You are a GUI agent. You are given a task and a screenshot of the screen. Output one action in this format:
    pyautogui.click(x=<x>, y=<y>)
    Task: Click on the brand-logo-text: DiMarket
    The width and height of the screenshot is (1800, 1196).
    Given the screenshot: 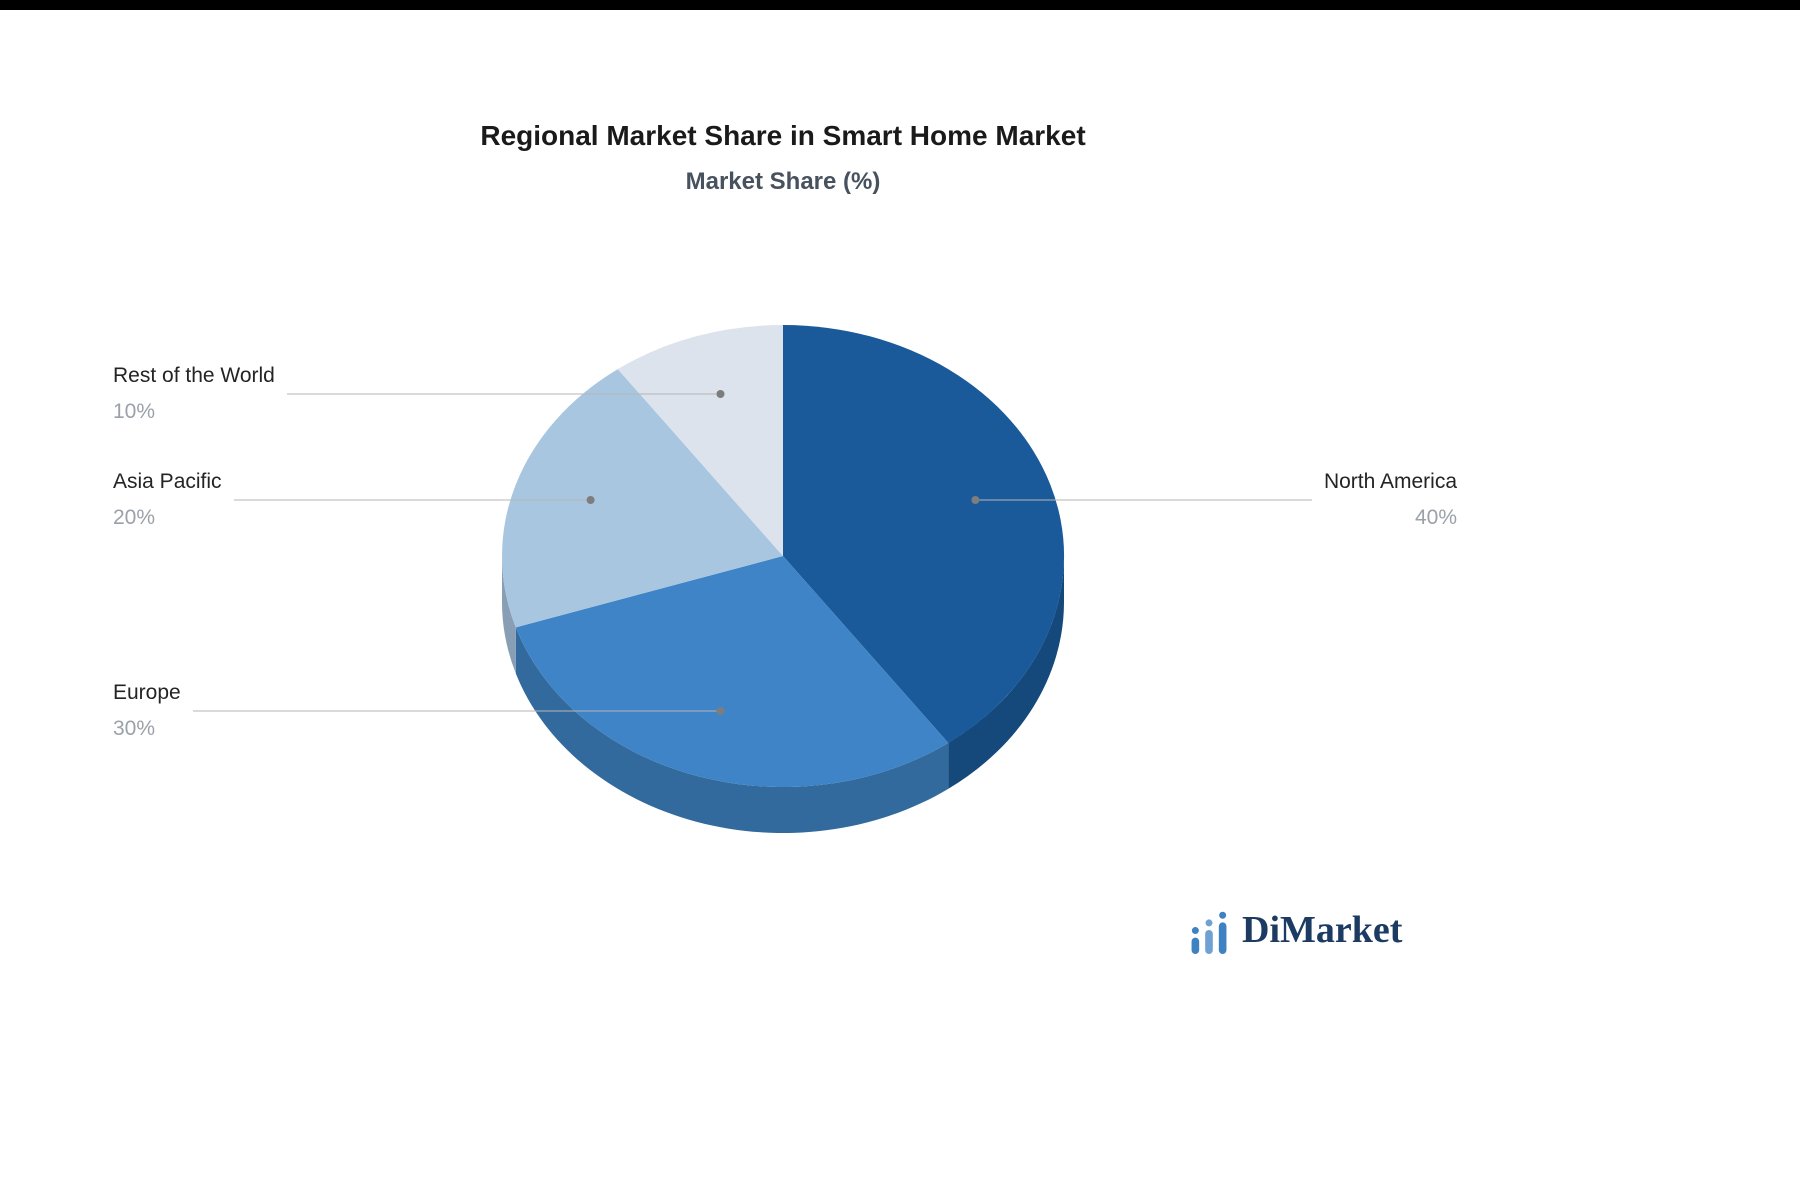 What is the action you would take?
    pyautogui.click(x=1322, y=930)
    